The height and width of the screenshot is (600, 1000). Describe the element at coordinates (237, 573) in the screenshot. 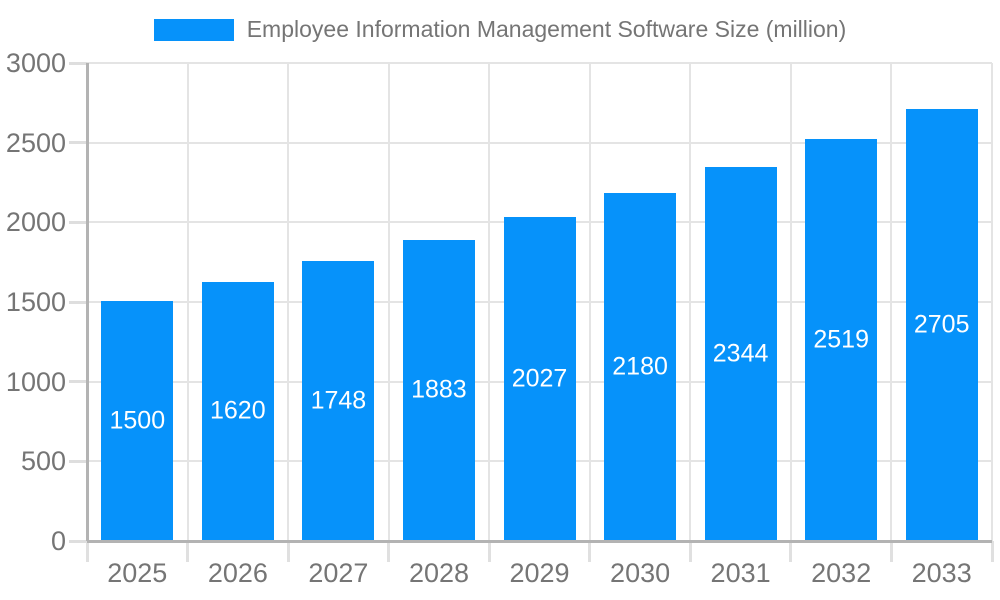

I see `x-axis-label: 2026` at that location.